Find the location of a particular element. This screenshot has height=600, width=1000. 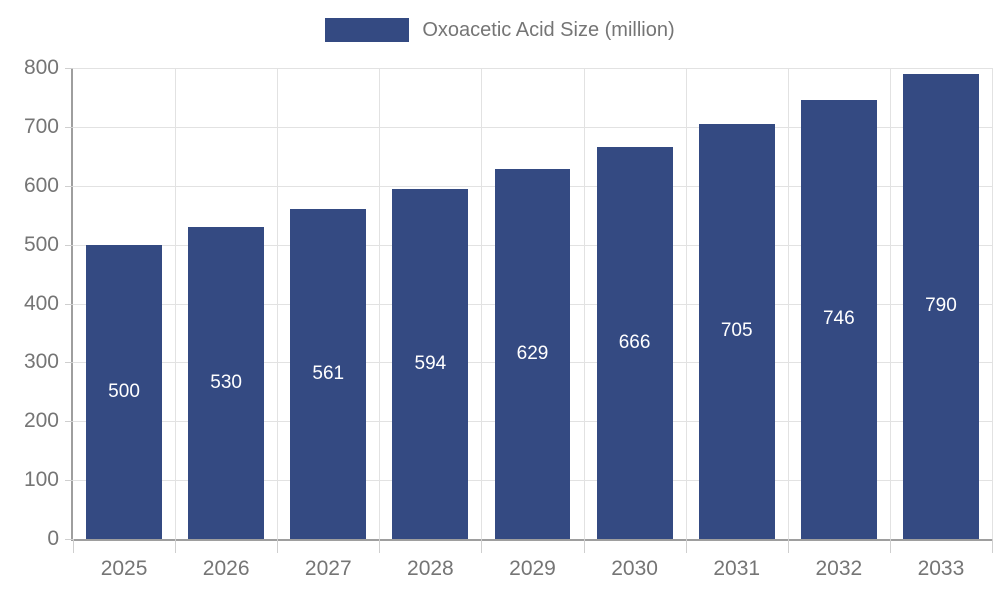

bar-value-label: 594 is located at coordinates (430, 364).